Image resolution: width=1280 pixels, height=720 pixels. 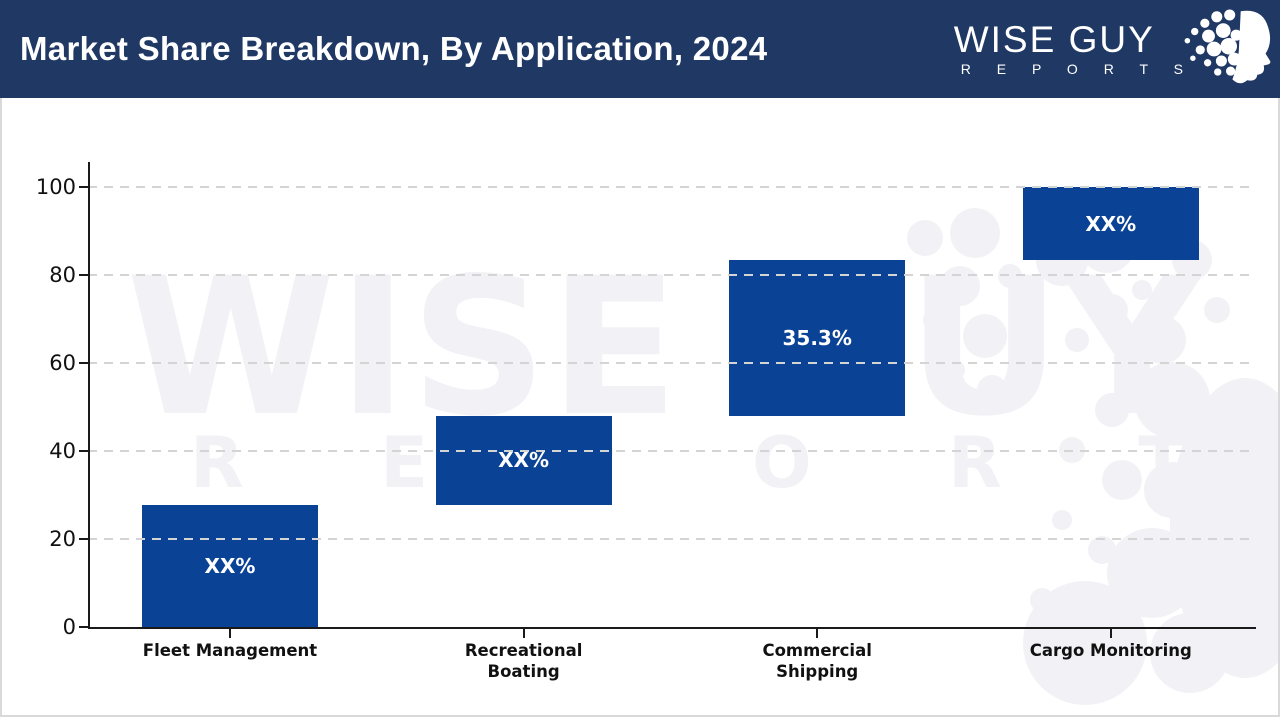 I want to click on logo-wordmark: WISE GUY, so click(x=1054, y=39).